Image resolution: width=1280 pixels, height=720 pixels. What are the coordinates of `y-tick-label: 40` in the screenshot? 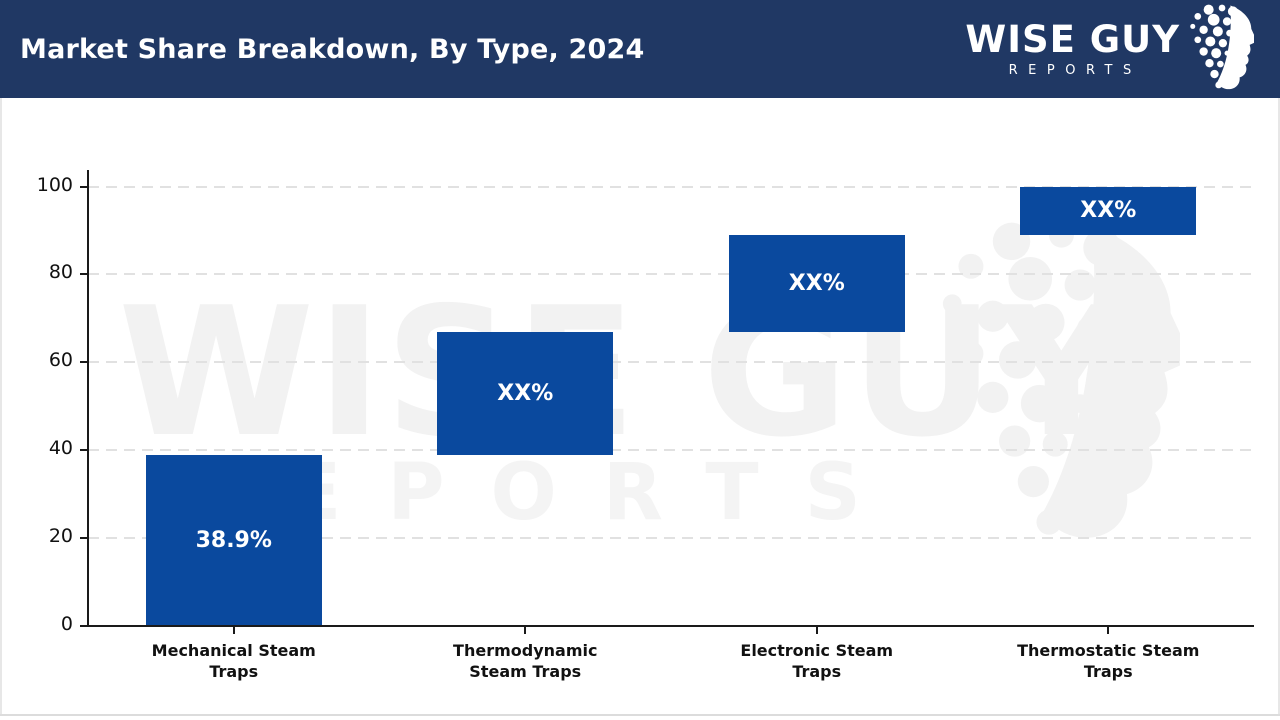 It's located at (60, 448).